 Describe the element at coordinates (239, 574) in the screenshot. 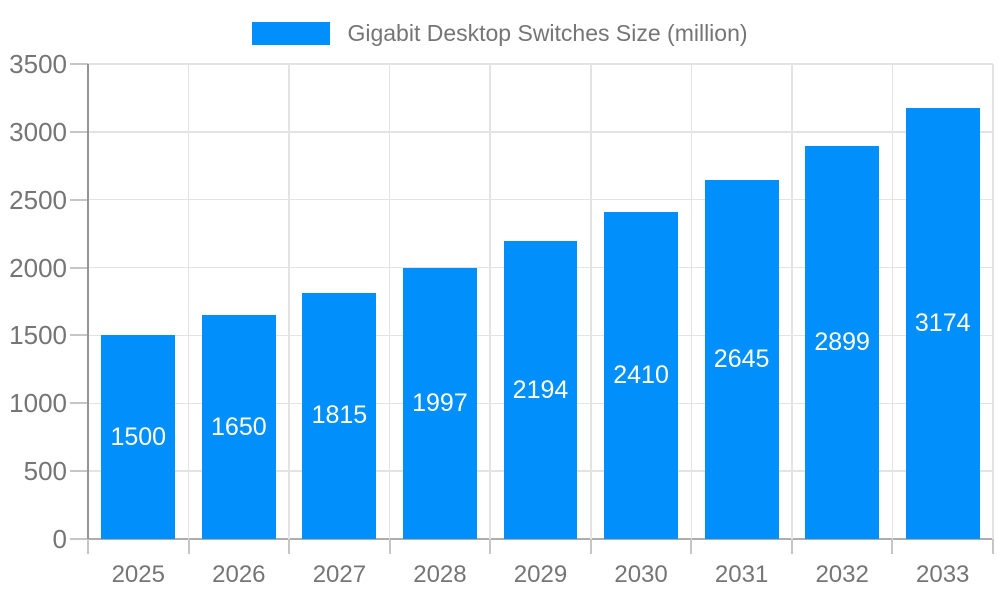

I see `x-axis-tick-label: 2026` at that location.